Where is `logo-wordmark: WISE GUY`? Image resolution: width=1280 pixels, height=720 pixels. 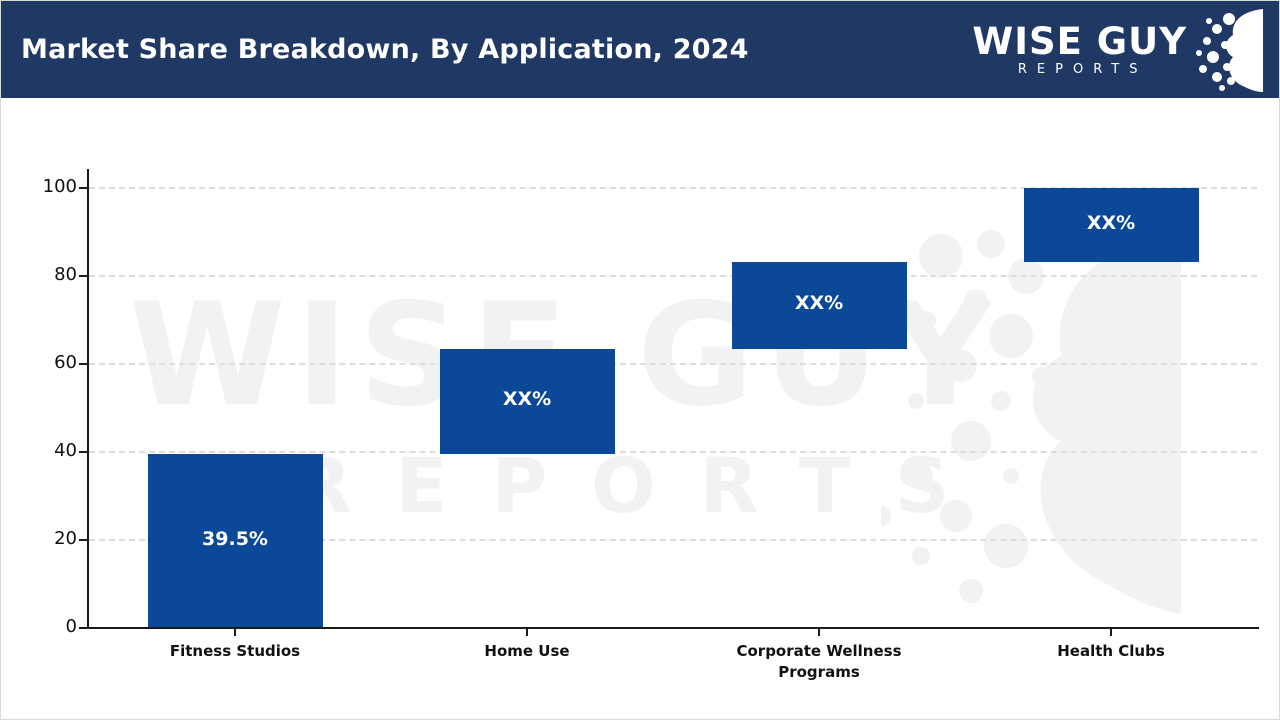
logo-wordmark: WISE GUY is located at coordinates (1079, 41).